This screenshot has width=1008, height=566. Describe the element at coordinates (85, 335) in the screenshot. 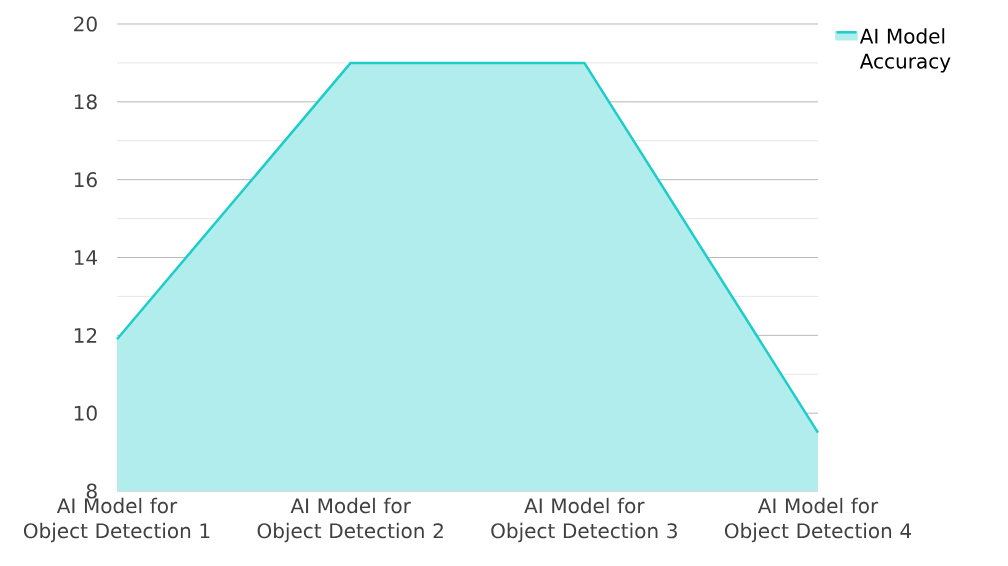

I see `y-tick-label: 12` at that location.